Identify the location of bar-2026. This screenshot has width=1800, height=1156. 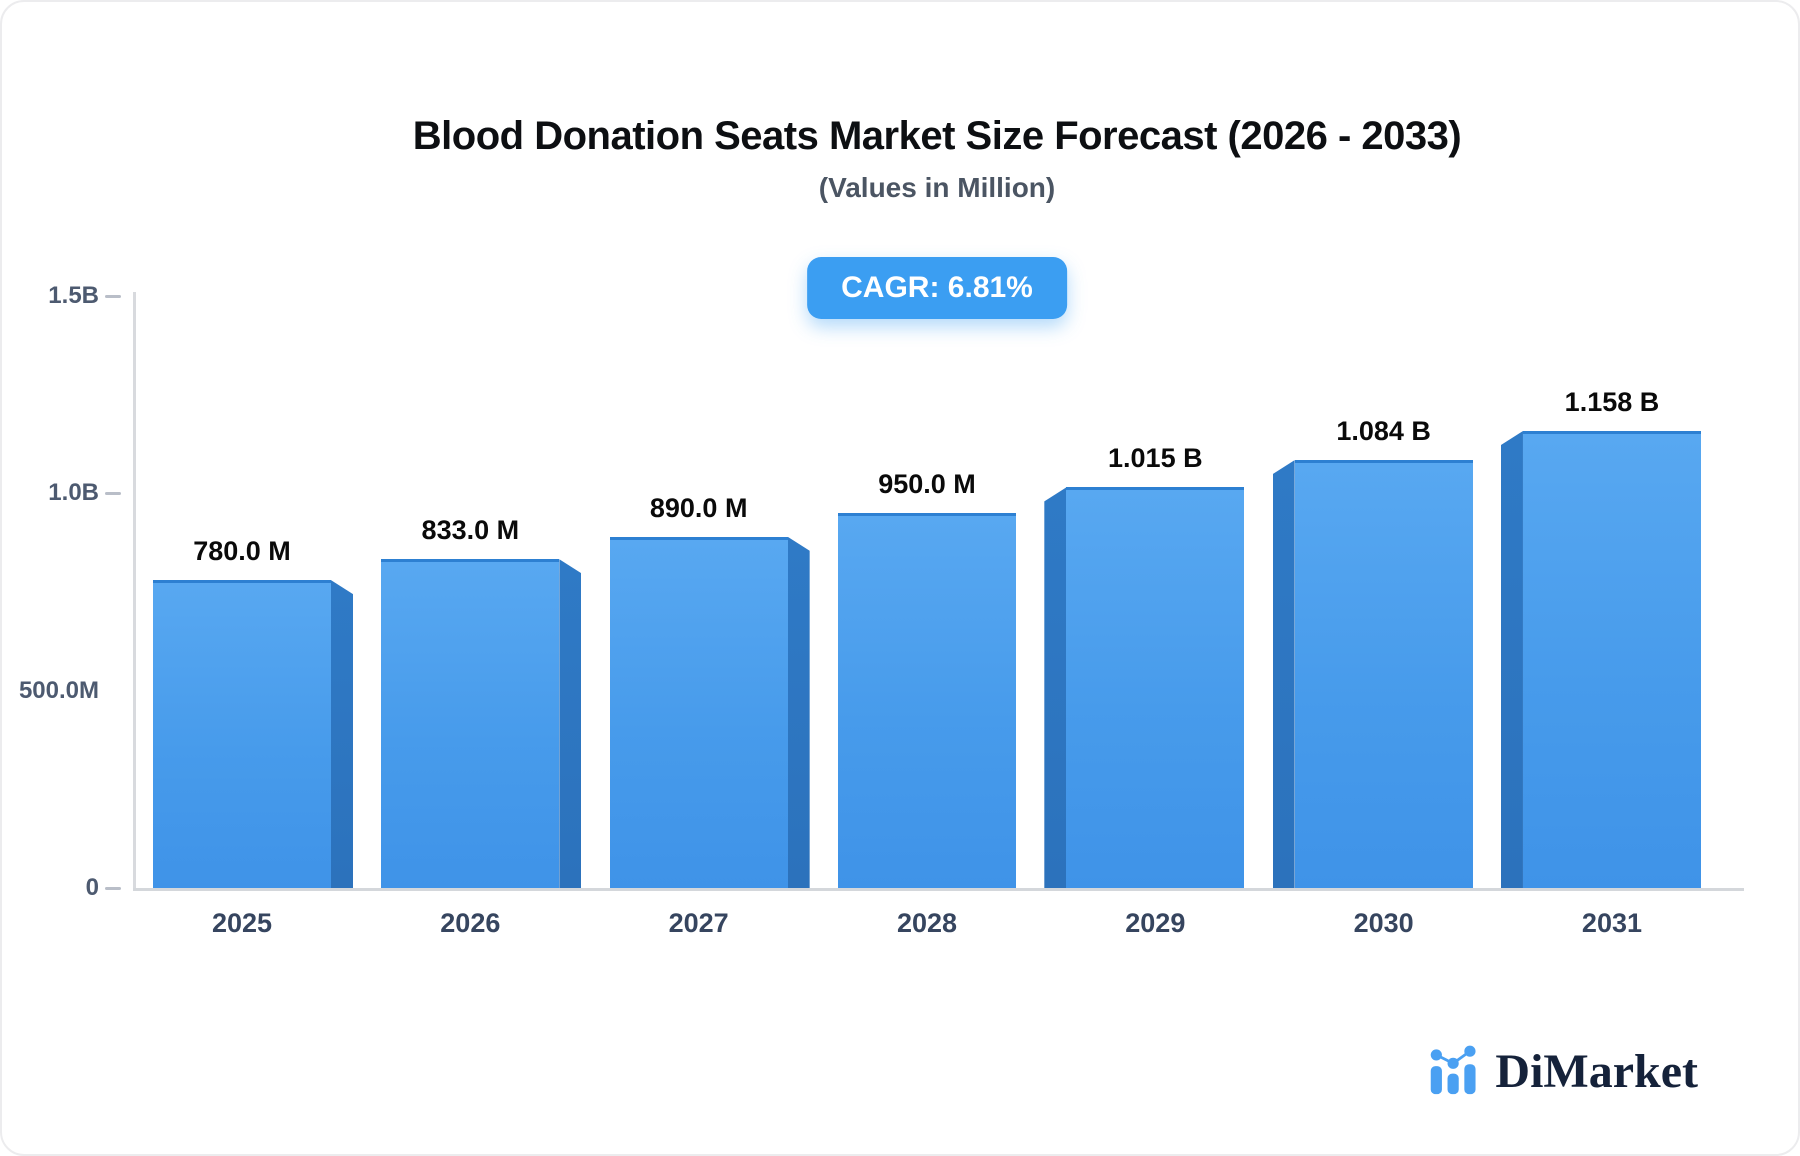
(470, 723).